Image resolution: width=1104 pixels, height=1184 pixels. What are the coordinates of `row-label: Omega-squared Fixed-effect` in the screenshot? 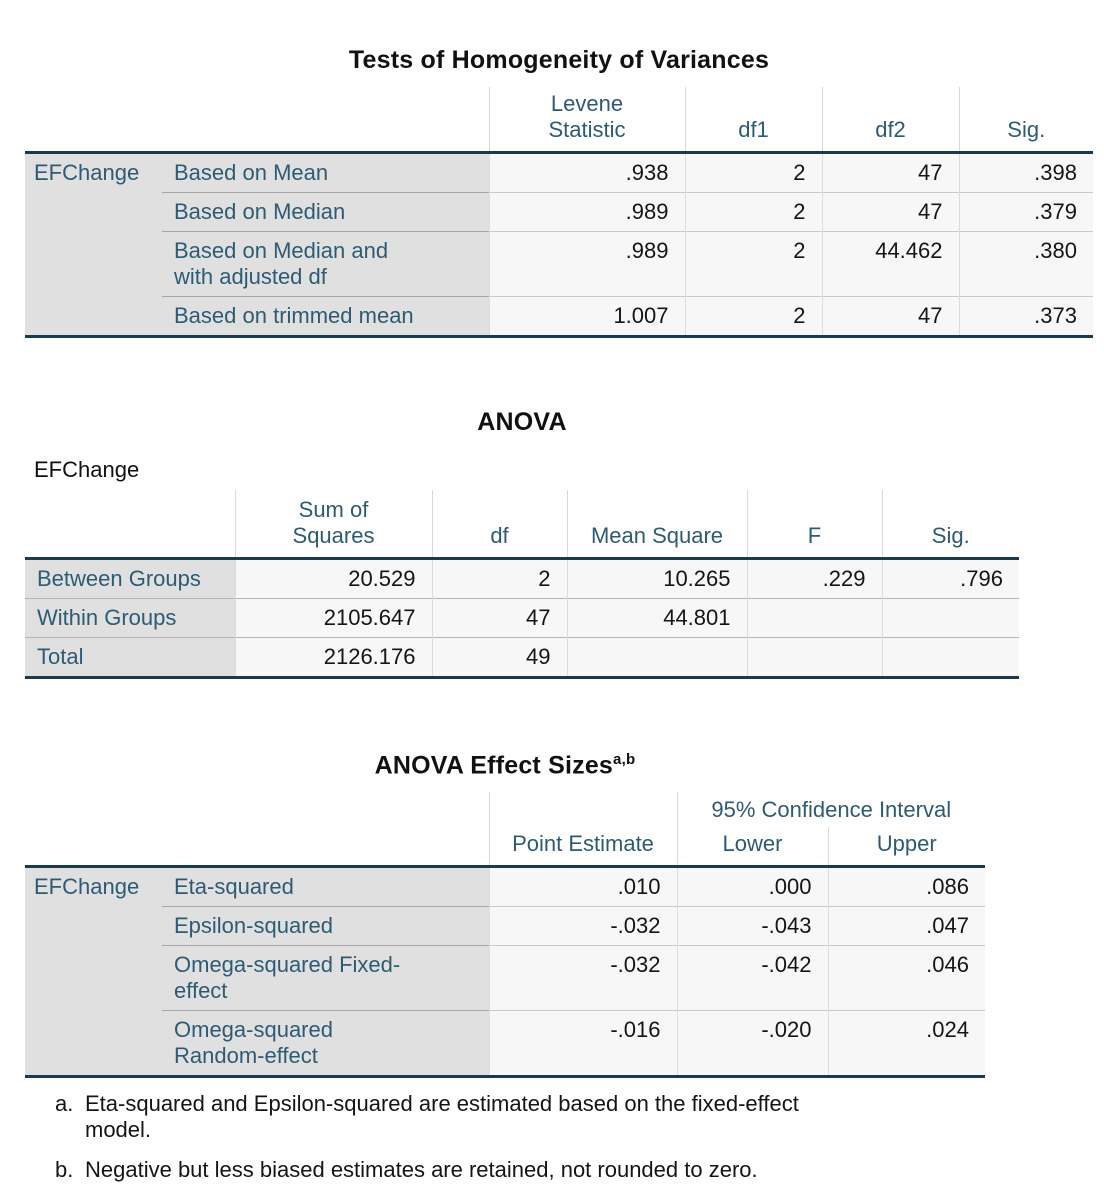 It's located at (325, 977).